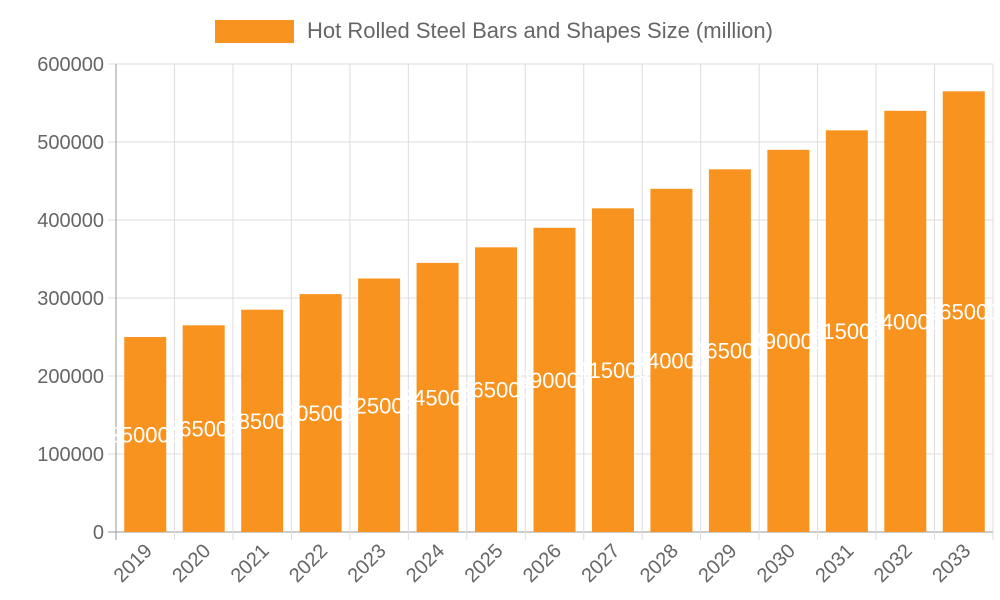  I want to click on data-label: 265000, so click(203, 429).